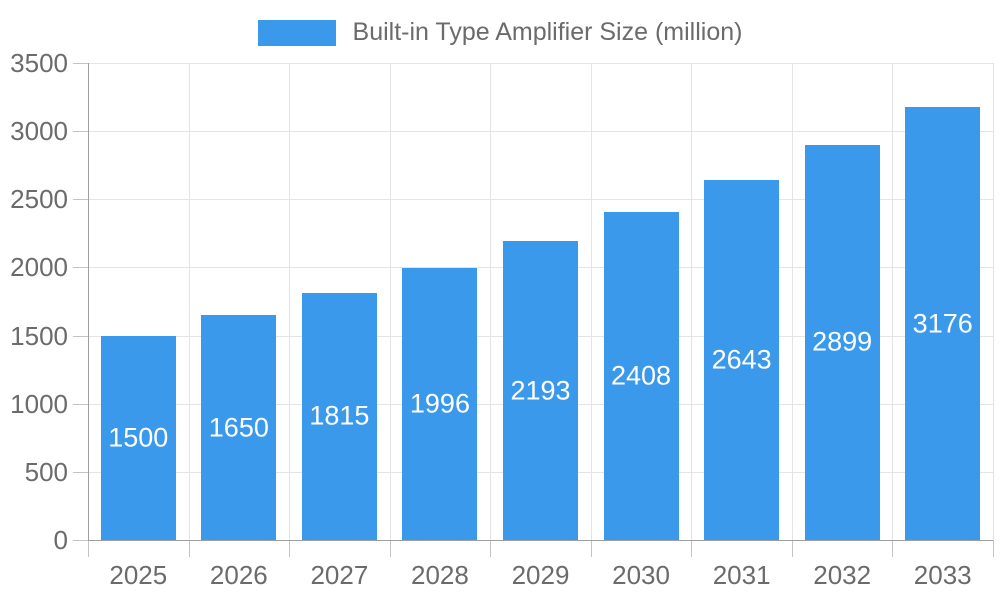 This screenshot has width=1000, height=600. I want to click on legend-label: Built-in Type Amplifier Size (million), so click(547, 32).